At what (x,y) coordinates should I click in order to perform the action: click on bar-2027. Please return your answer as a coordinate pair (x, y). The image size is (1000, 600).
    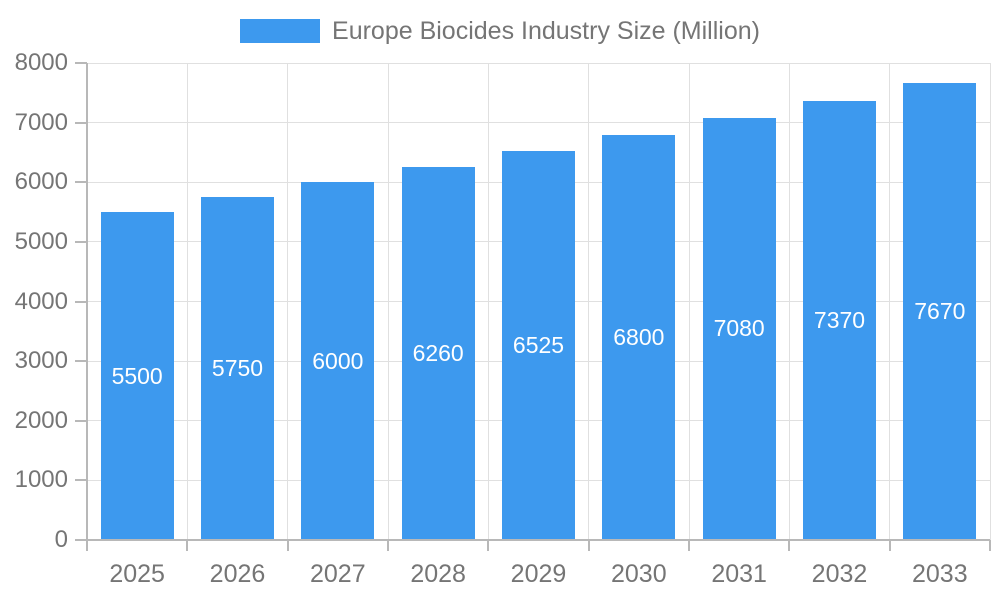
    Looking at the image, I should click on (338, 360).